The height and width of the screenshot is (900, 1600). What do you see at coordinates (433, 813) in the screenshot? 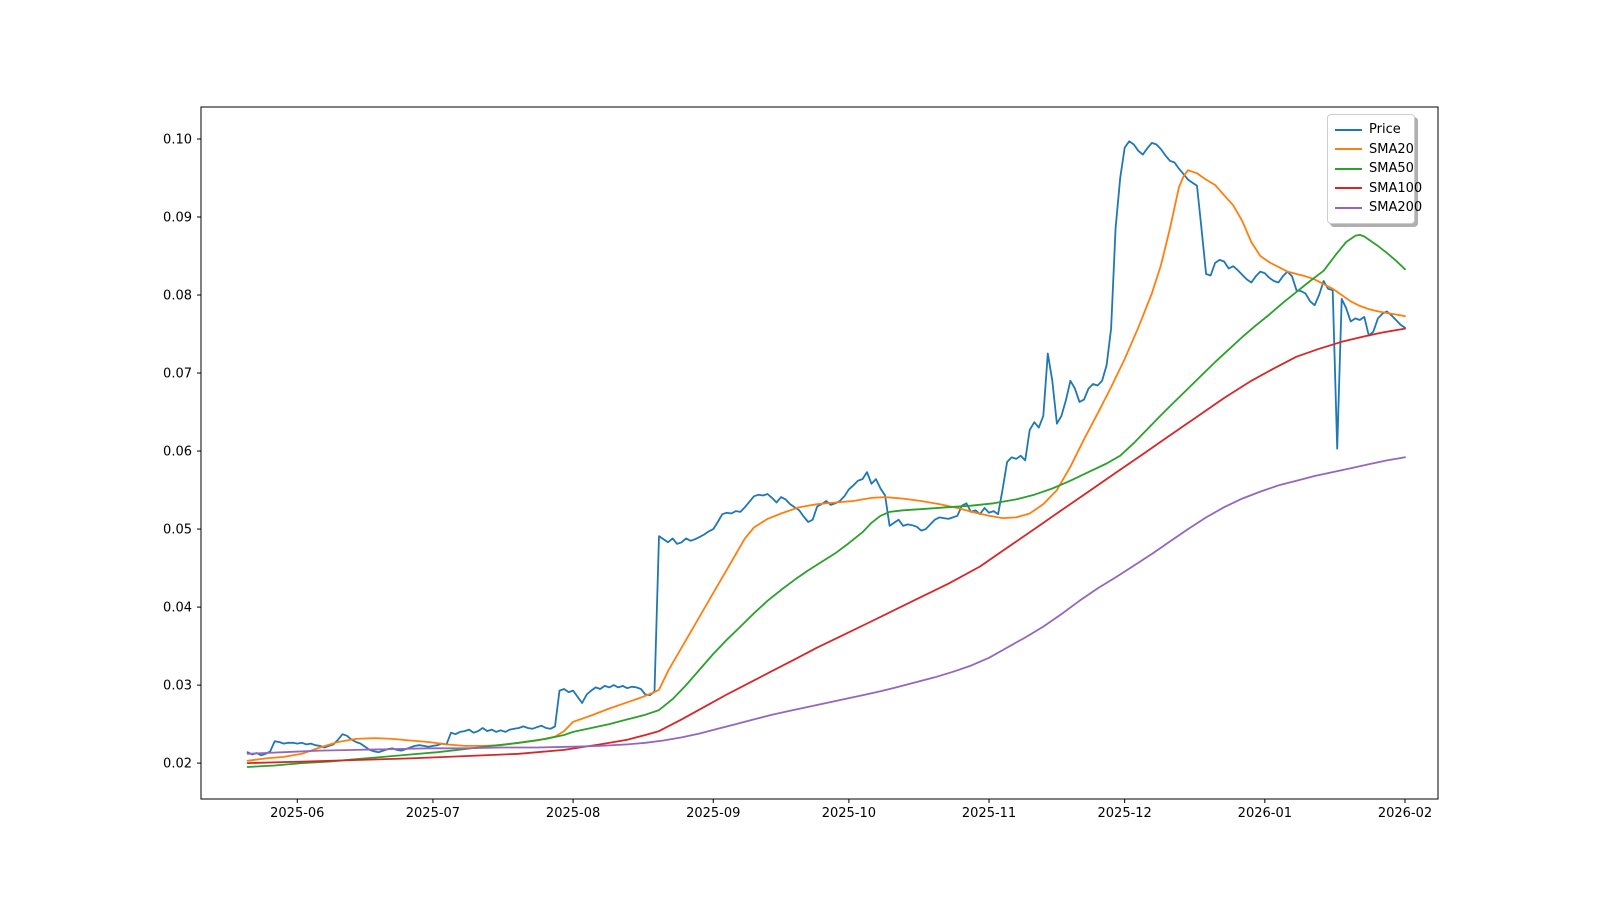
I see `x-tick-label: 2025-07` at bounding box center [433, 813].